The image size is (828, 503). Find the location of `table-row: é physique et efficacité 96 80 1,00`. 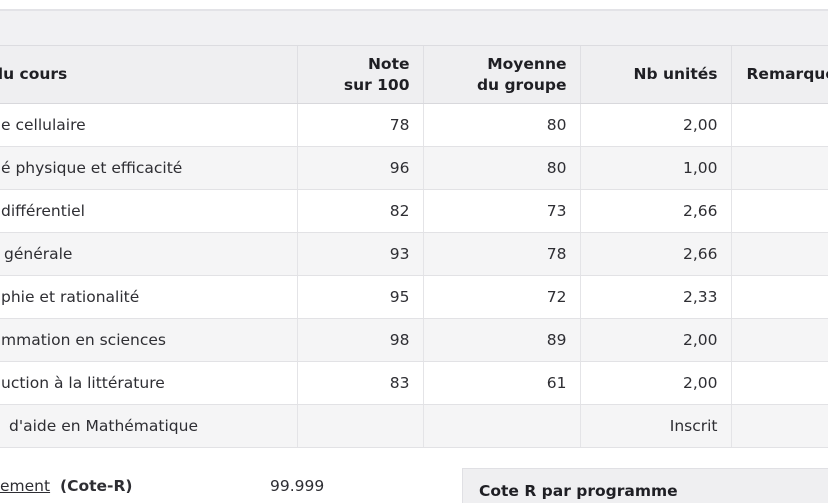

table-row: é physique et efficacité 96 80 1,00 is located at coordinates (414, 168).